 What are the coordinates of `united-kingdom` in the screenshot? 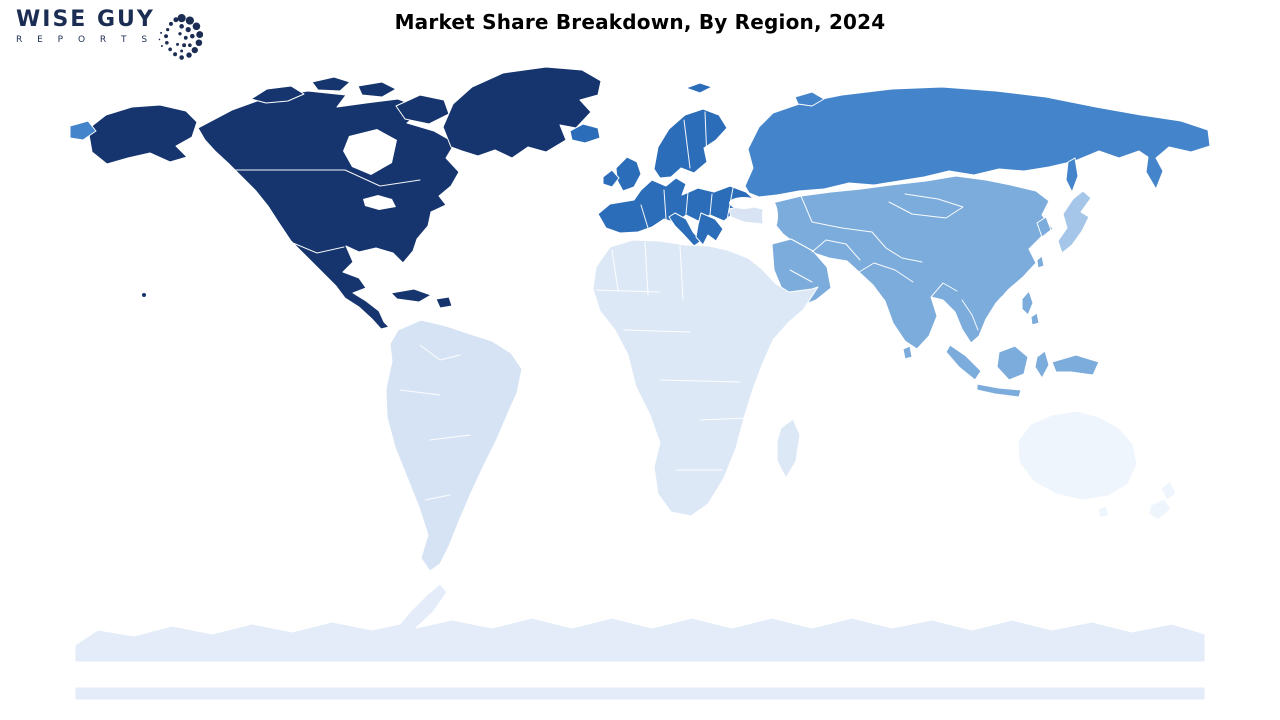 It's located at (628, 174).